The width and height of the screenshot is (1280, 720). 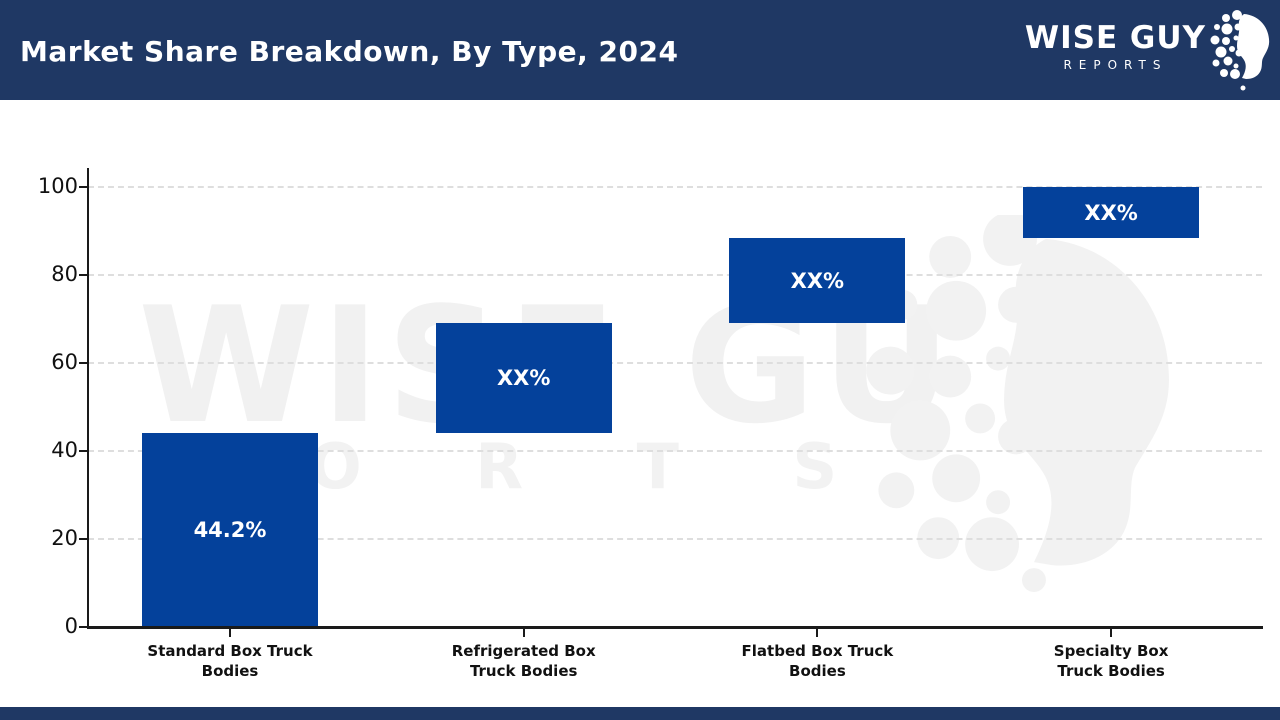 I want to click on category-label: Specialty Box Truck Bodies, so click(x=1111, y=661).